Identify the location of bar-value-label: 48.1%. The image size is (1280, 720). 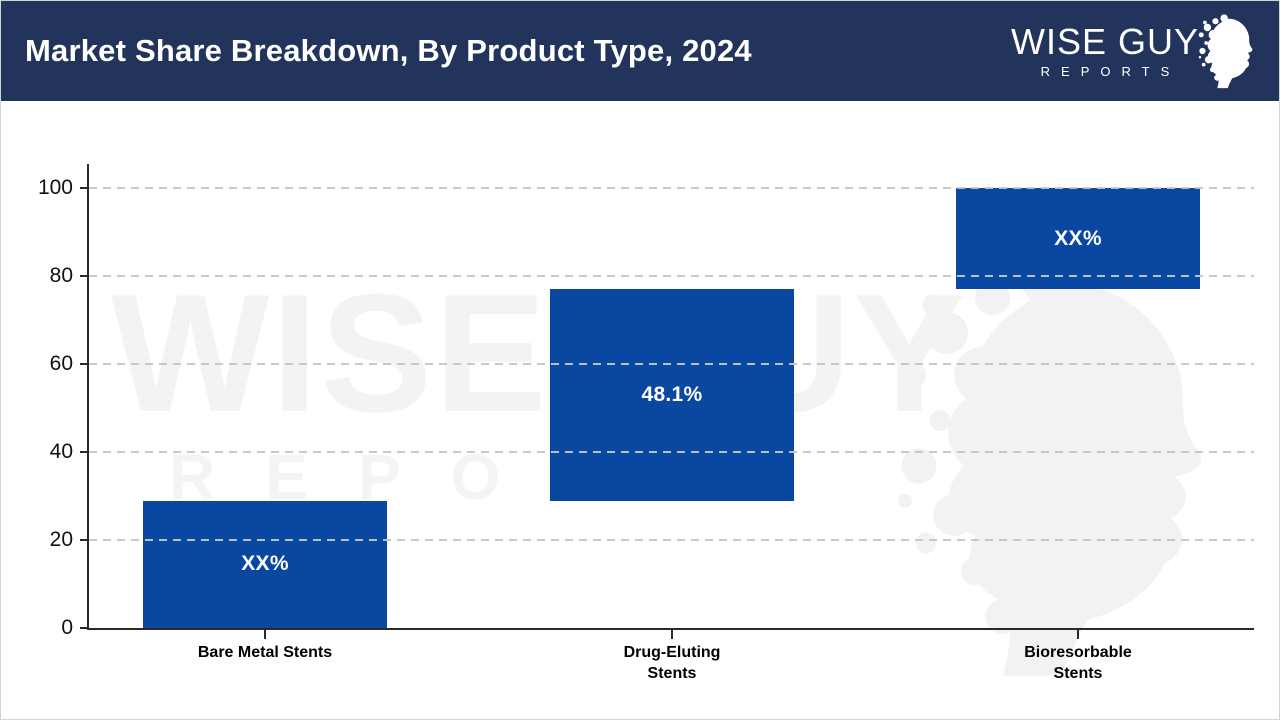
(672, 394).